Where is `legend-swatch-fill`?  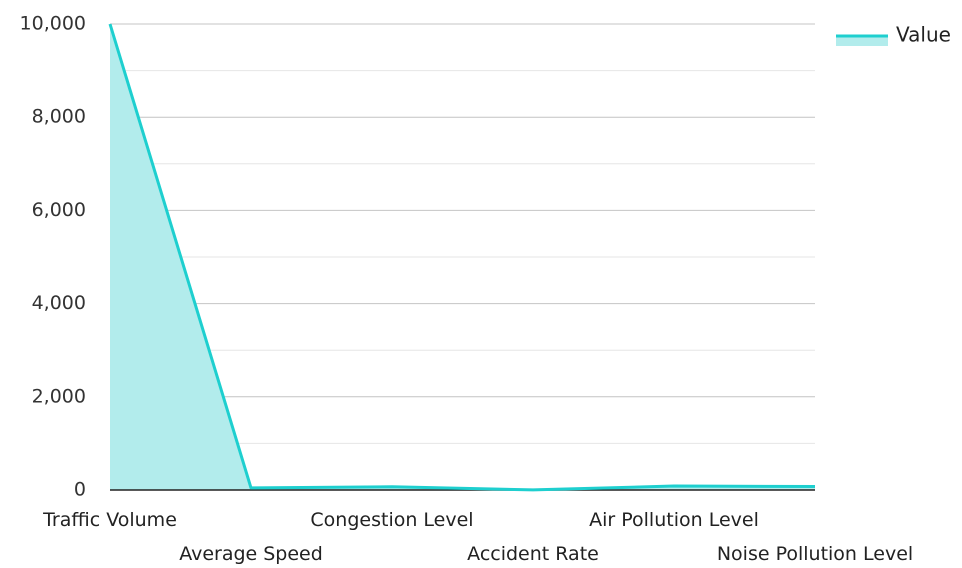 legend-swatch-fill is located at coordinates (862, 41).